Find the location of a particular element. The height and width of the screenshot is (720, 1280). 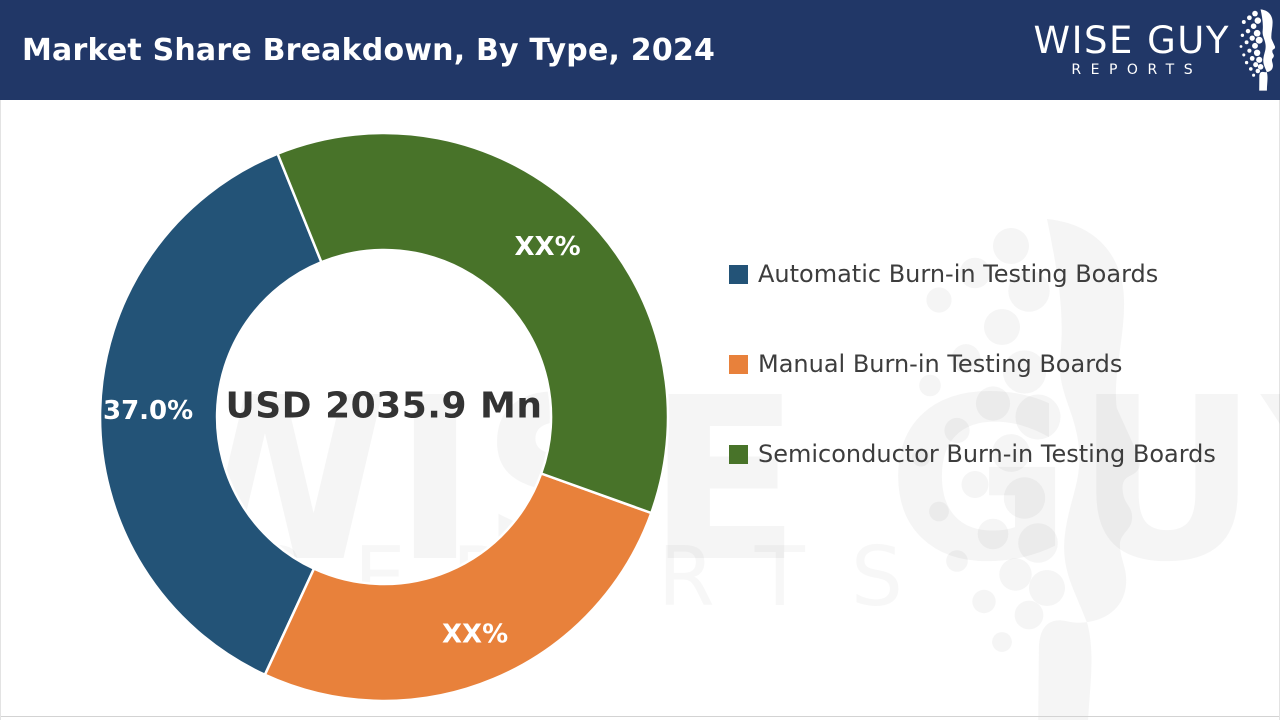

legend-item-1: Automatic Burn-in Testing Boards is located at coordinates (972, 274).